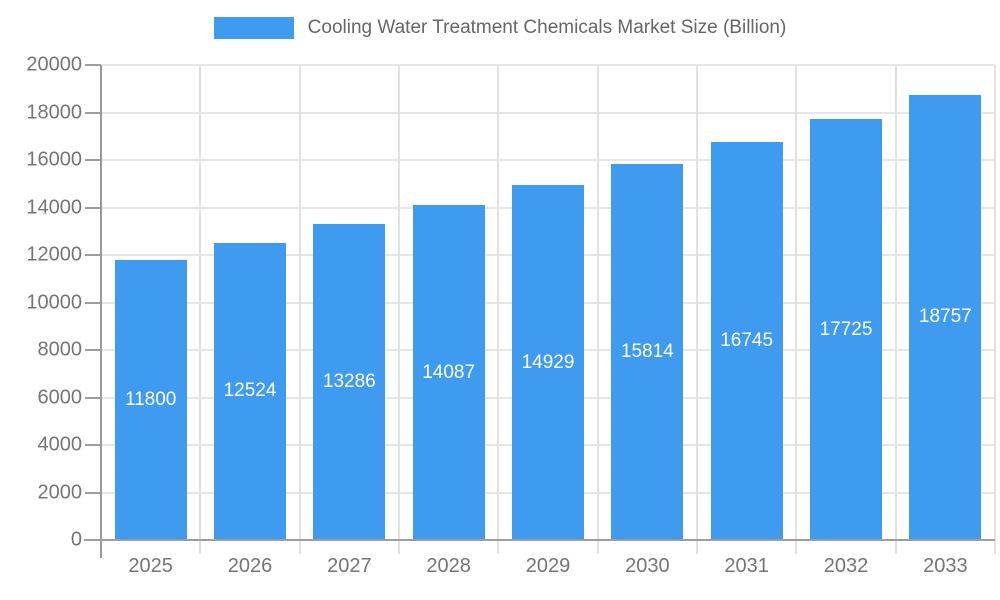  I want to click on bar-value-label: 14087, so click(449, 372).